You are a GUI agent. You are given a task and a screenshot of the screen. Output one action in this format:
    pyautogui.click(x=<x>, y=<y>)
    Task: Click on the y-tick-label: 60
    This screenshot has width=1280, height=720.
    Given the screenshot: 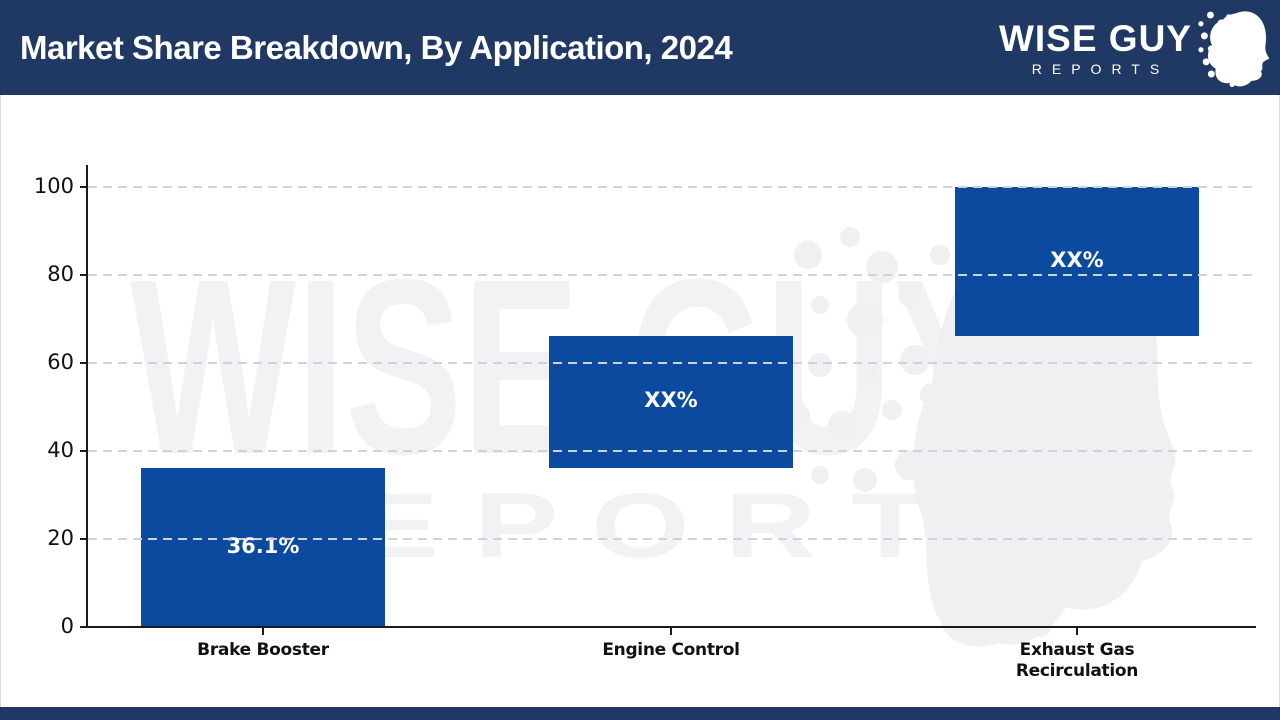 What is the action you would take?
    pyautogui.click(x=60, y=362)
    